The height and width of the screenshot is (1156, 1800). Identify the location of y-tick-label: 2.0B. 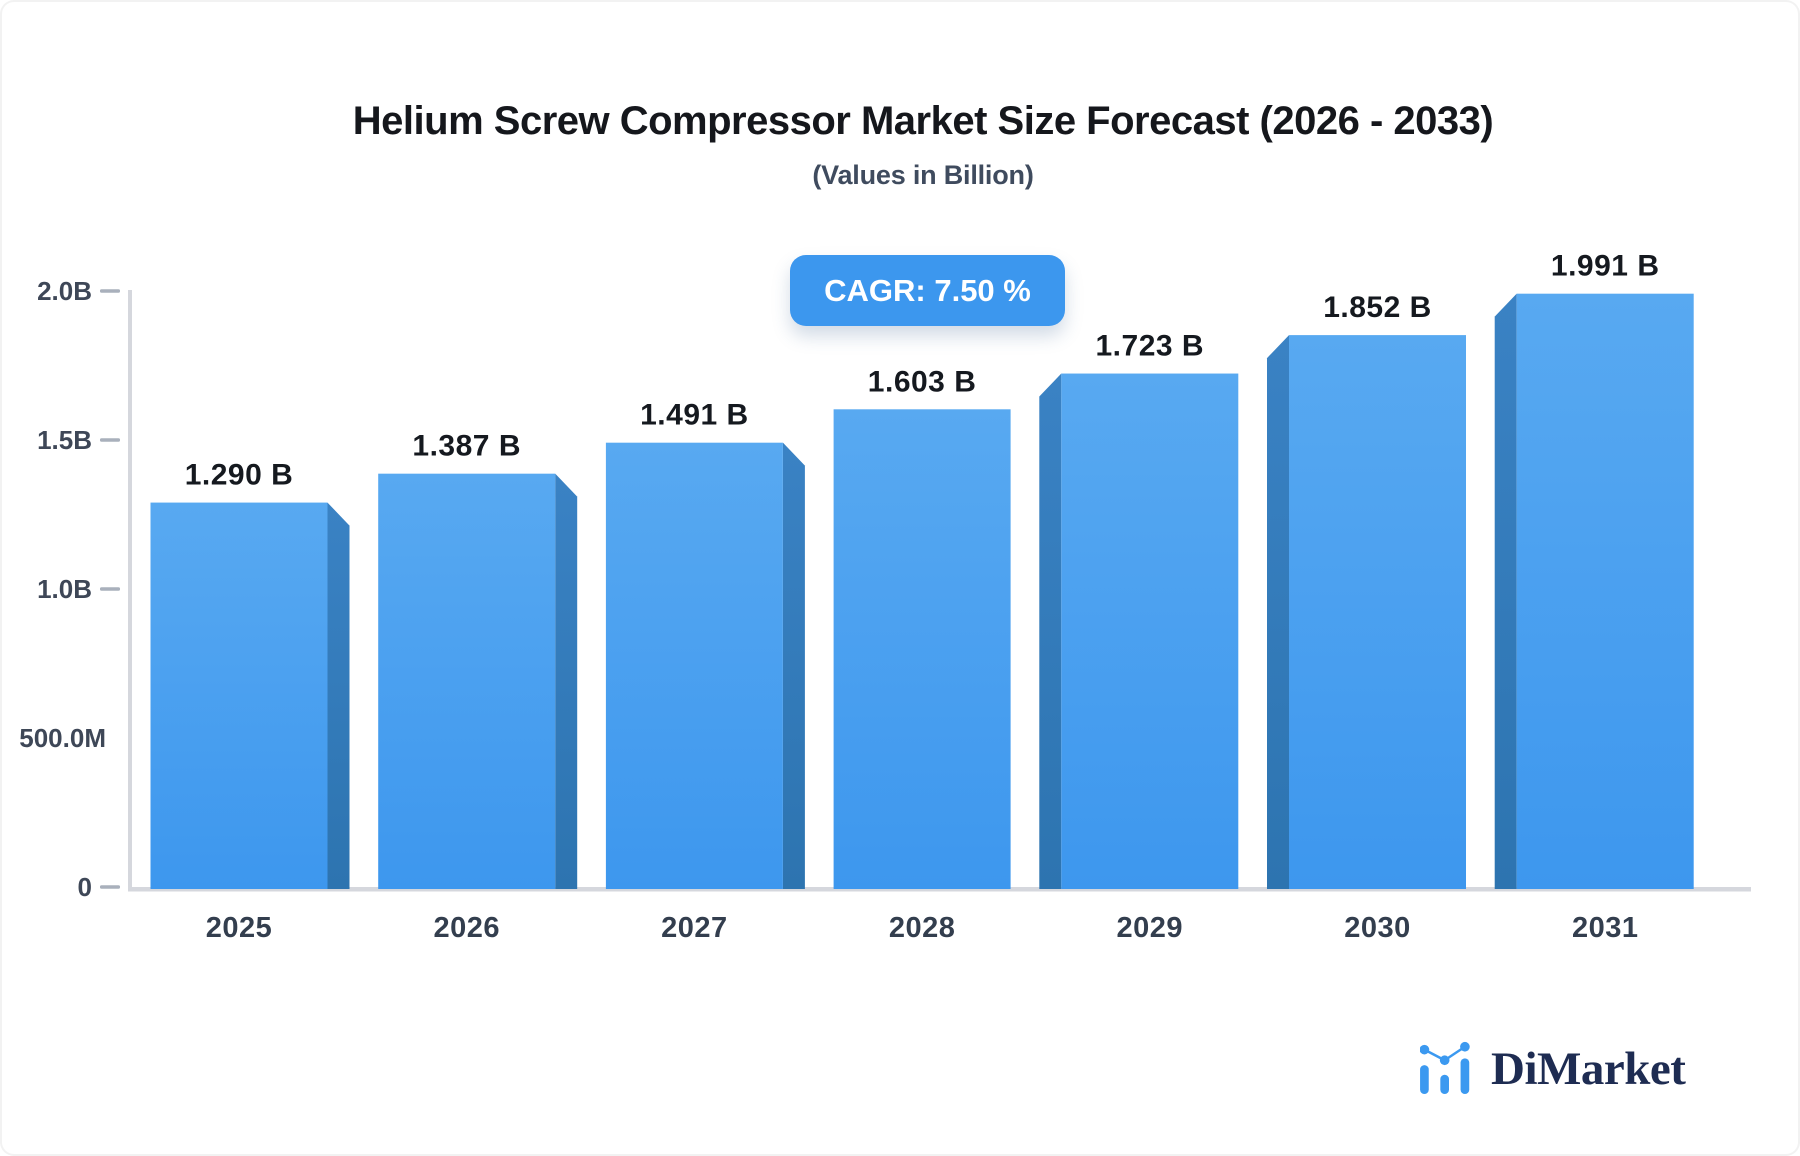
(64, 291).